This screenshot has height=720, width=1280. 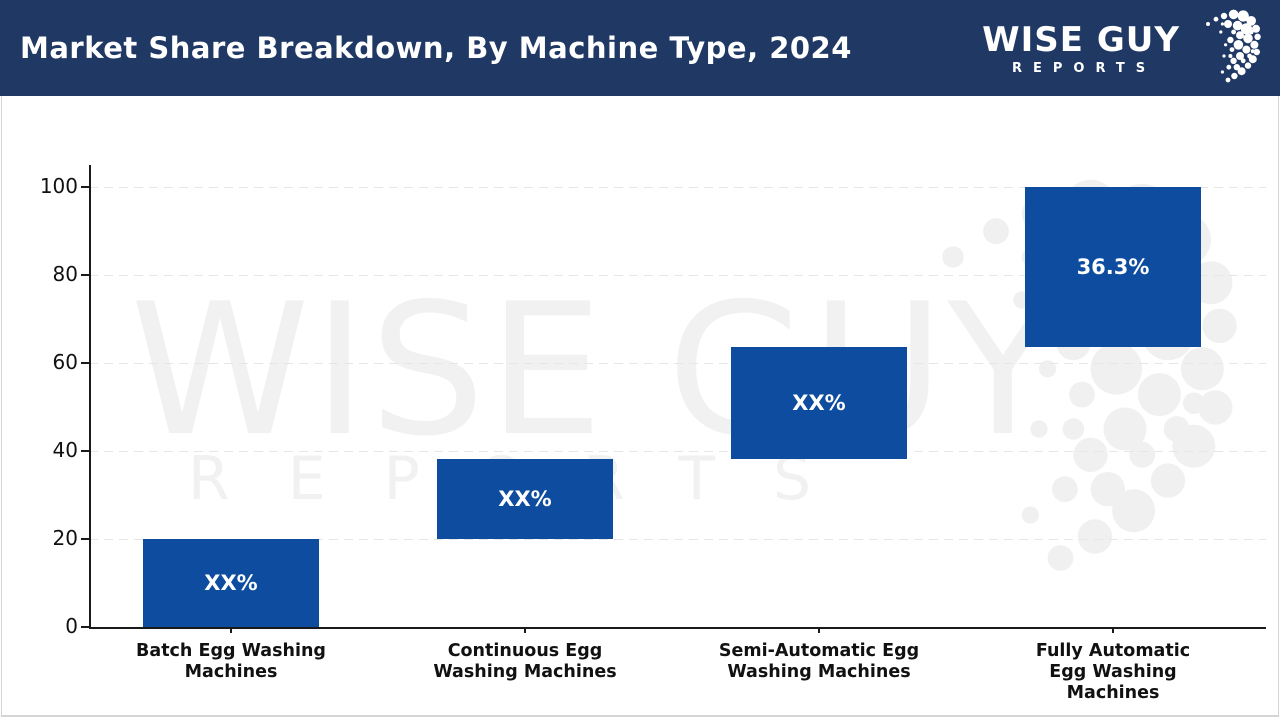 I want to click on x-axis-line, so click(x=677, y=628).